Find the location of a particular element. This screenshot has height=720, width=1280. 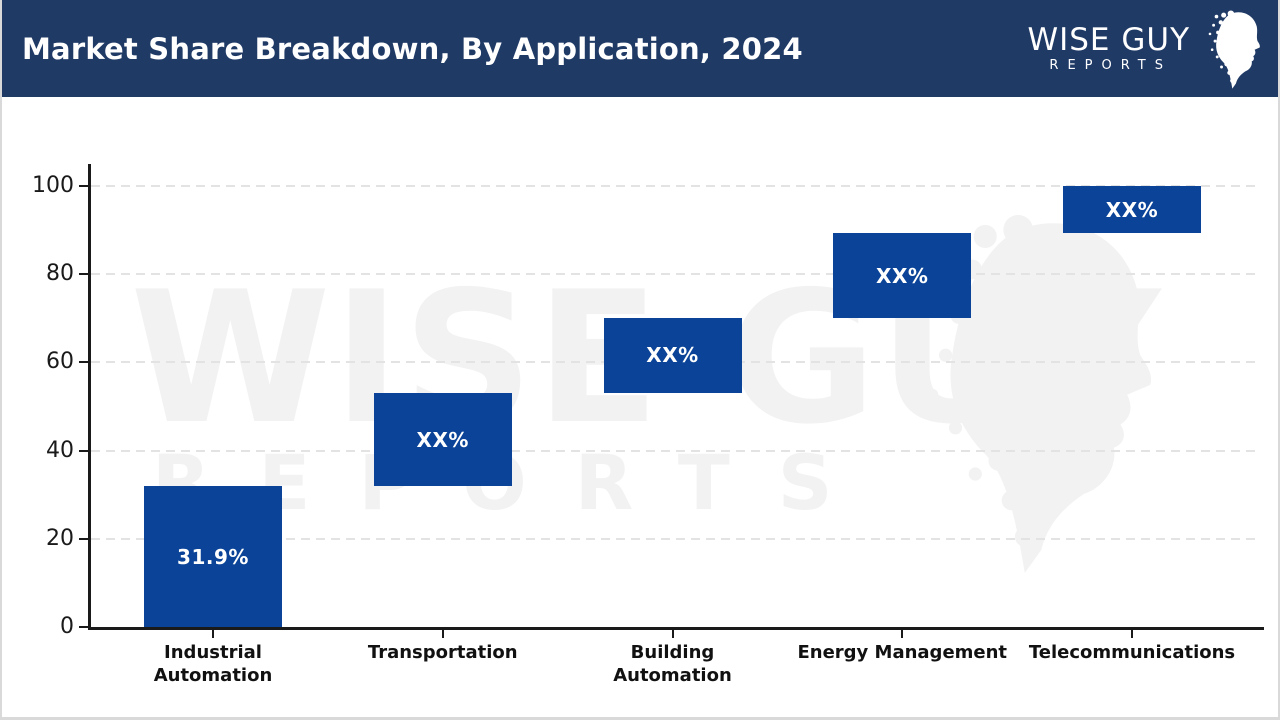

bar-value-label-transportation: XX% is located at coordinates (442, 439).